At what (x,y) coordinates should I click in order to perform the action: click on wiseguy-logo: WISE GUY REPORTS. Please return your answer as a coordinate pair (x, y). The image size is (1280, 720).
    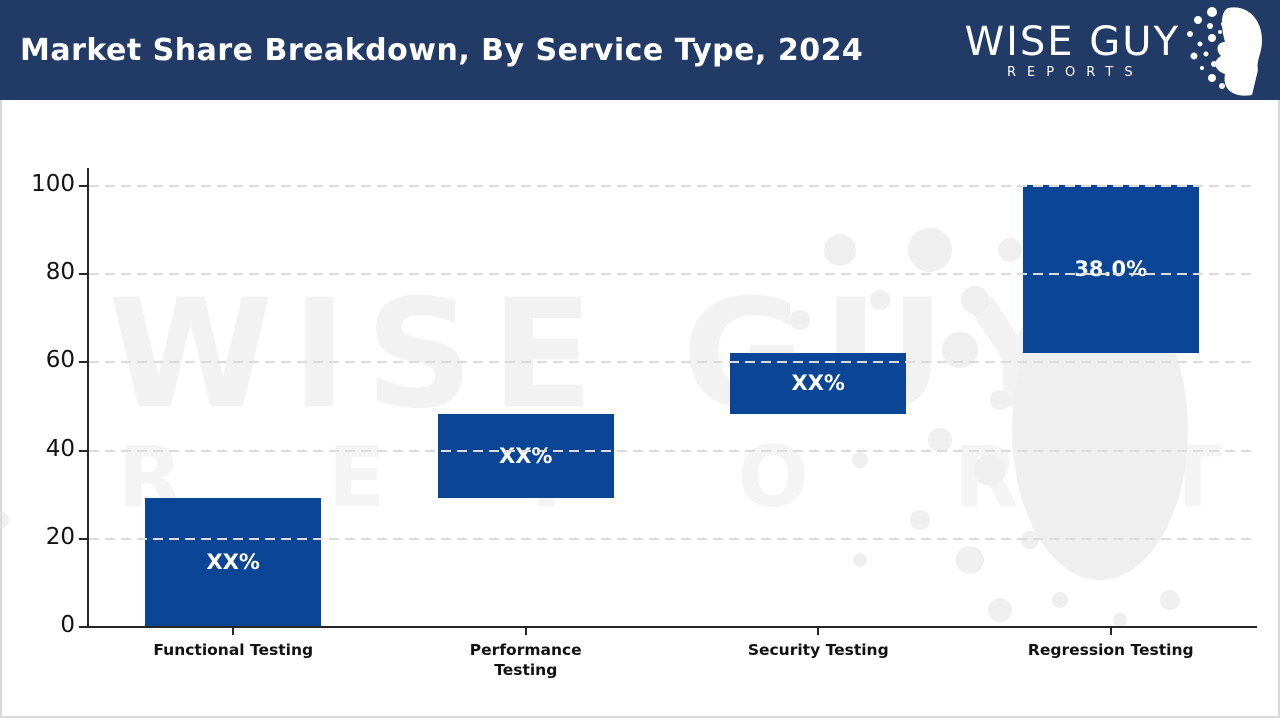
    Looking at the image, I should click on (1115, 50).